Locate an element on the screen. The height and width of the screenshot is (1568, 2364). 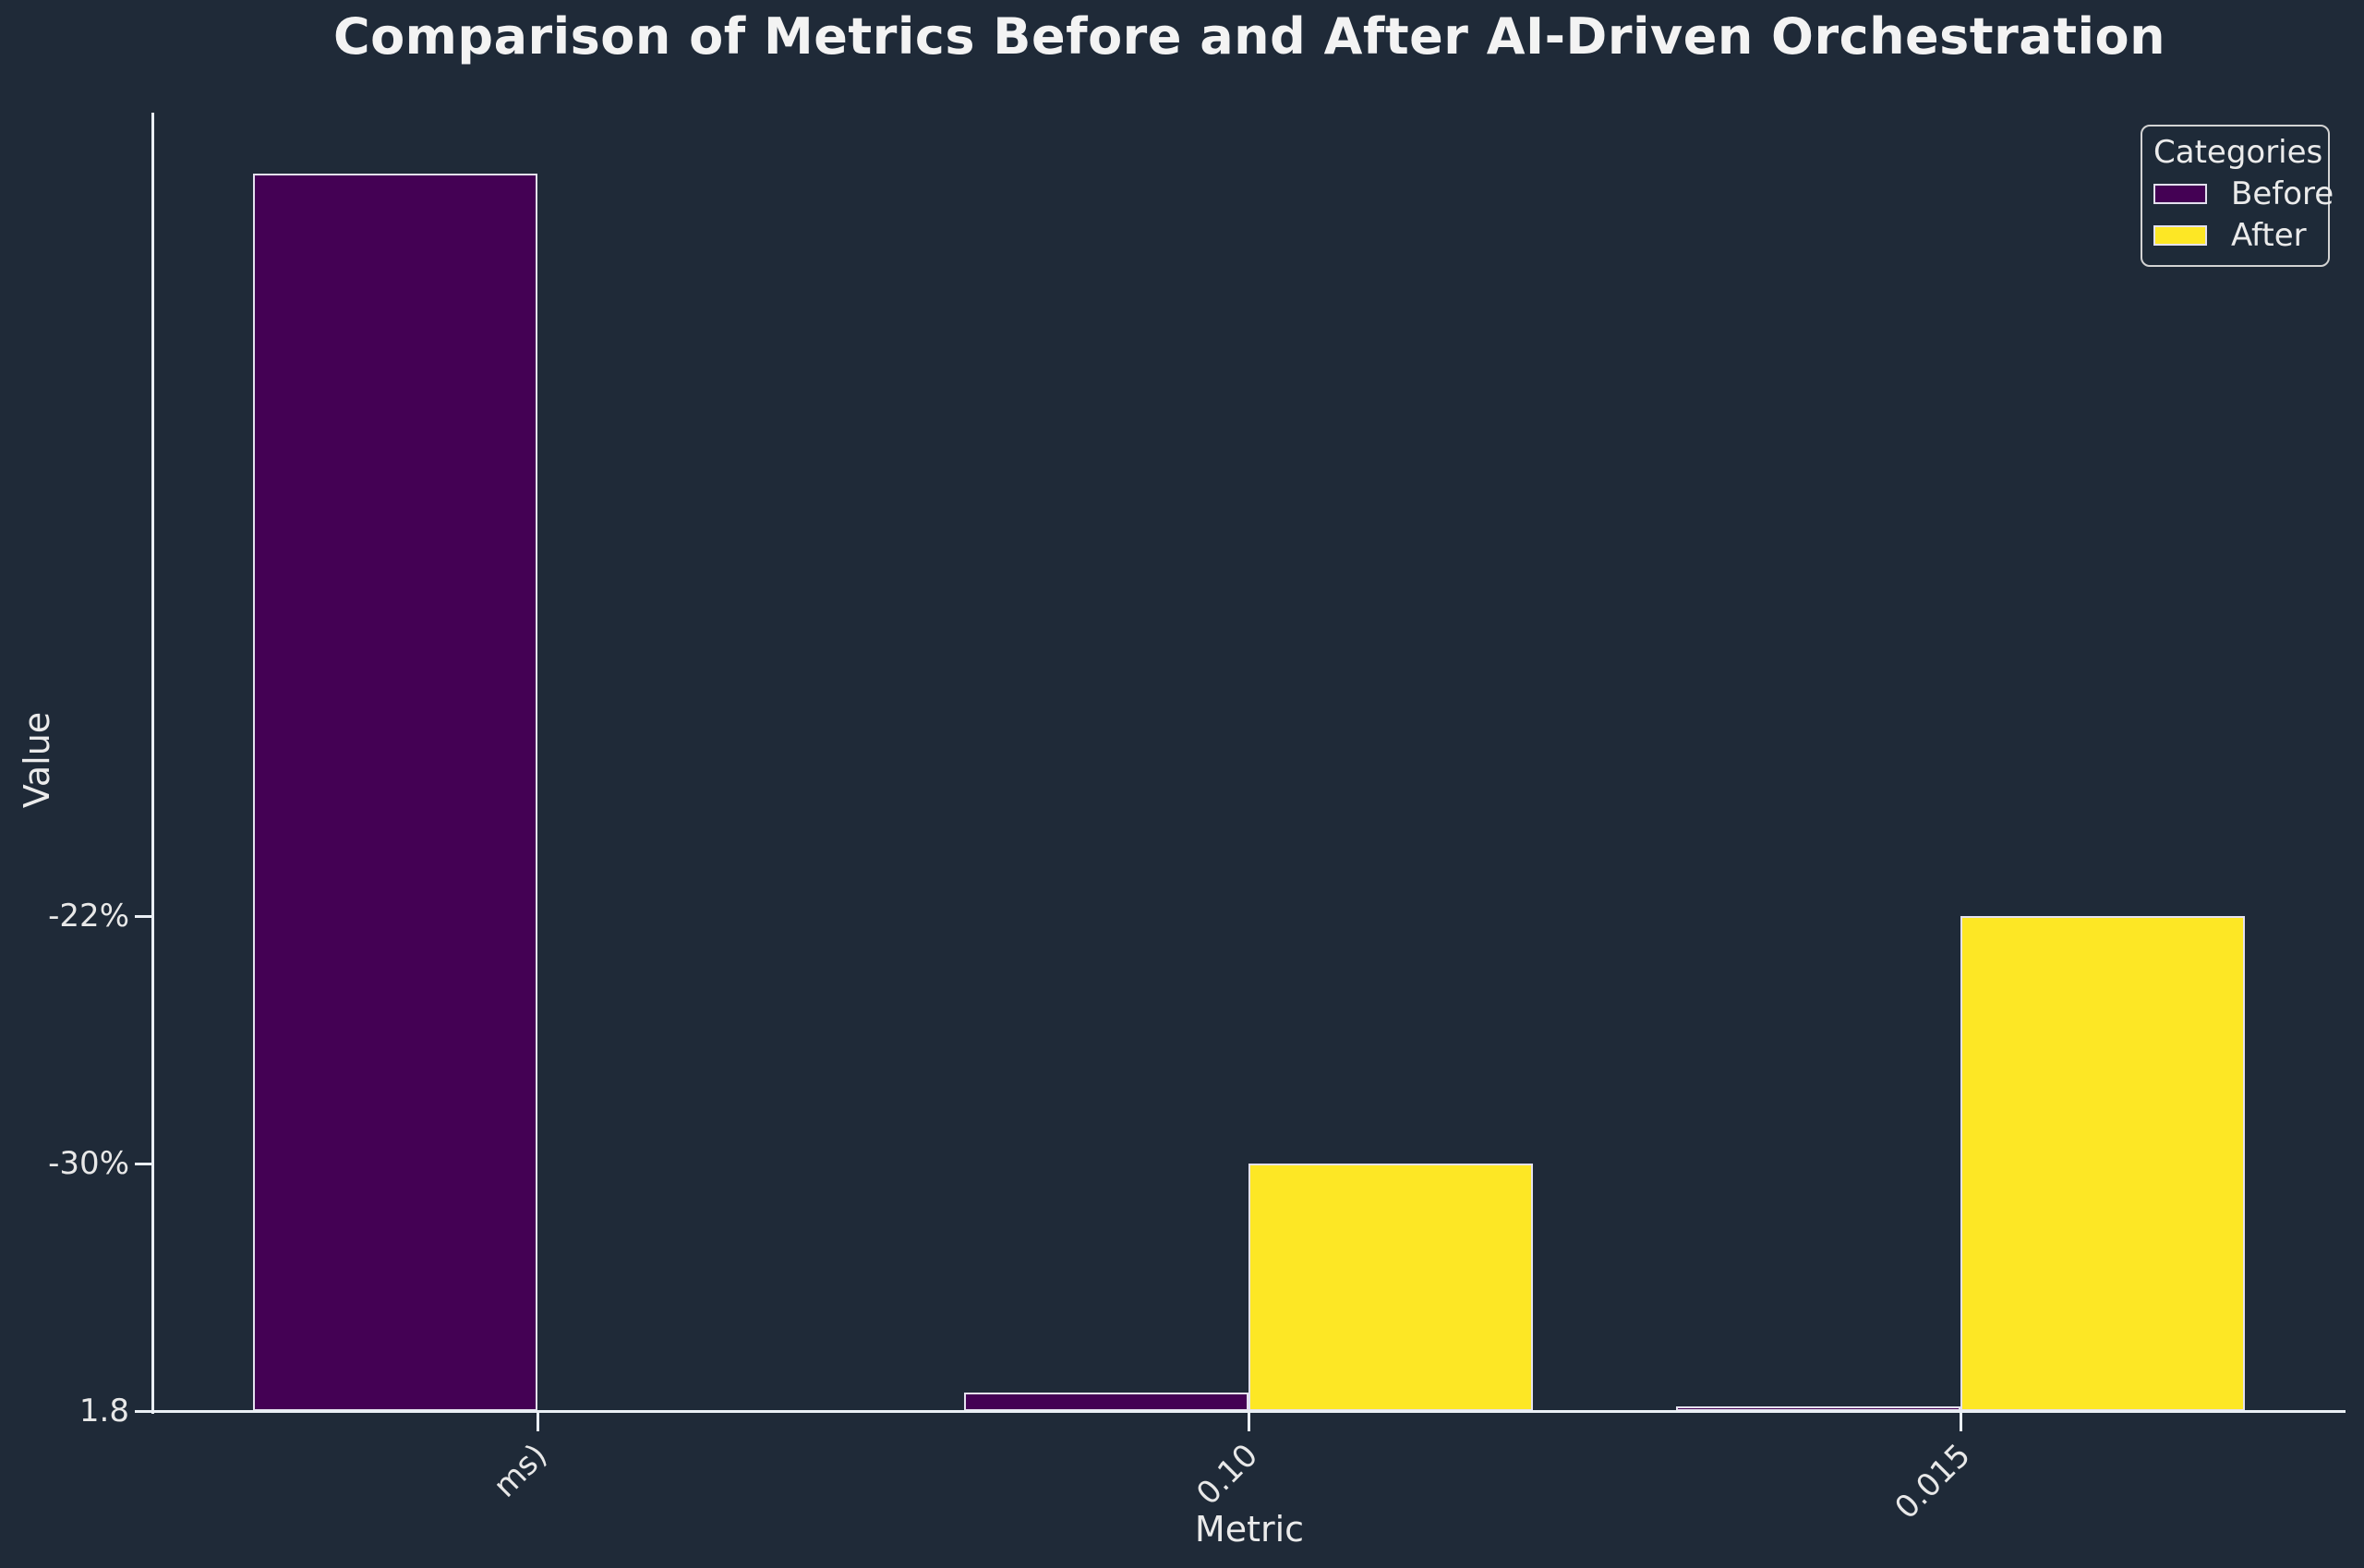
legend: Categories Before After is located at coordinates (2237, 196).